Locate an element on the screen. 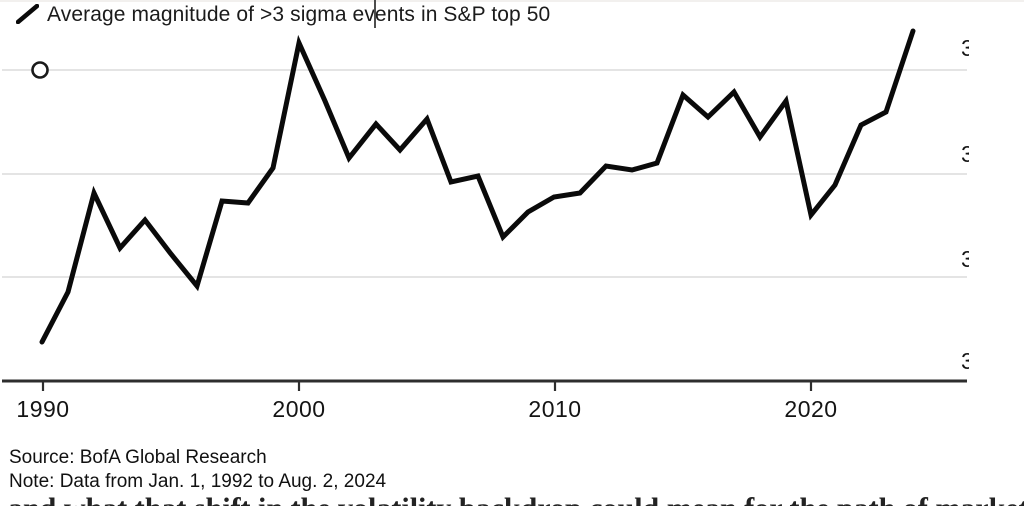 This screenshot has width=1024, height=506. source-text: Source: BofA Global Research is located at coordinates (138, 457).